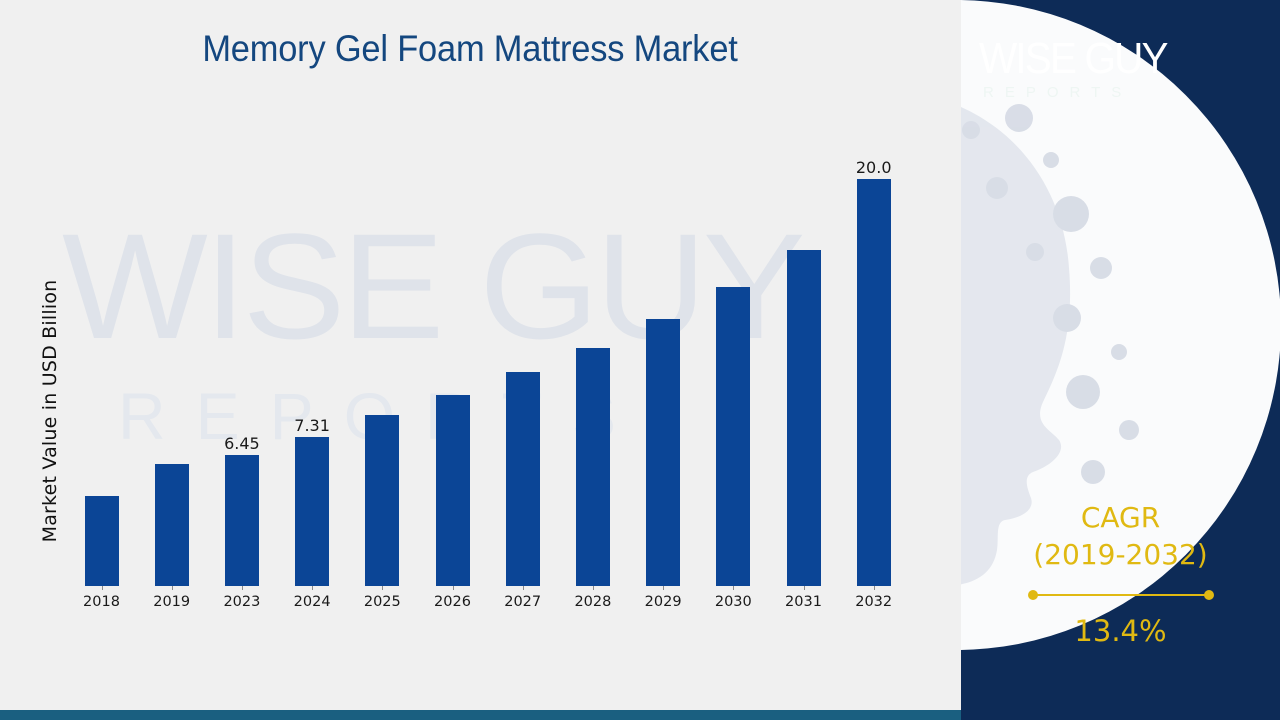 This screenshot has height=720, width=1280. What do you see at coordinates (452, 602) in the screenshot?
I see `x-label-2026: 2026` at bounding box center [452, 602].